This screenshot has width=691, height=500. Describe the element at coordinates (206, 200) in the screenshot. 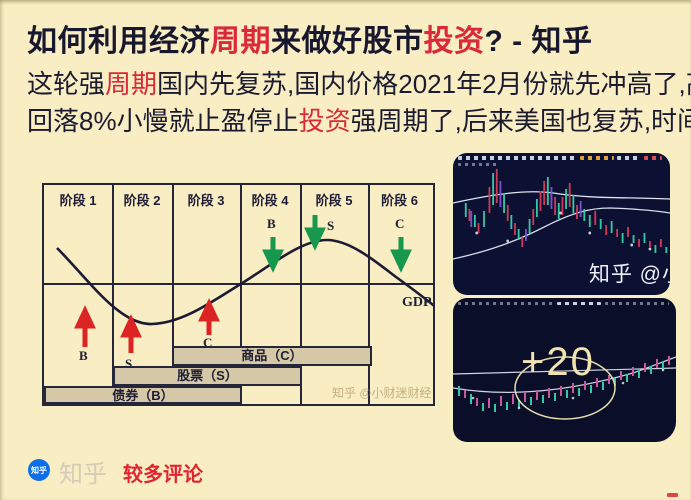

I see `stage-label-3: 阶段 3` at that location.